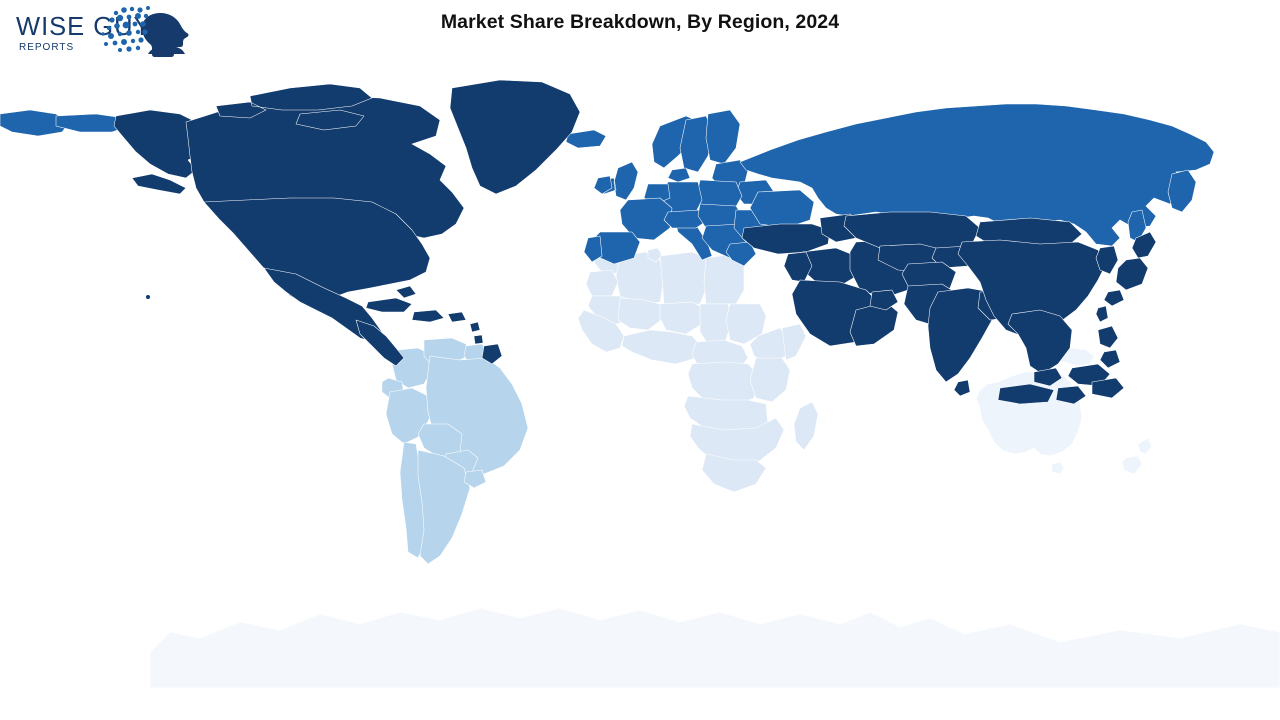 The height and width of the screenshot is (720, 1280). Describe the element at coordinates (641, 314) in the screenshot. I see `country-mali` at that location.